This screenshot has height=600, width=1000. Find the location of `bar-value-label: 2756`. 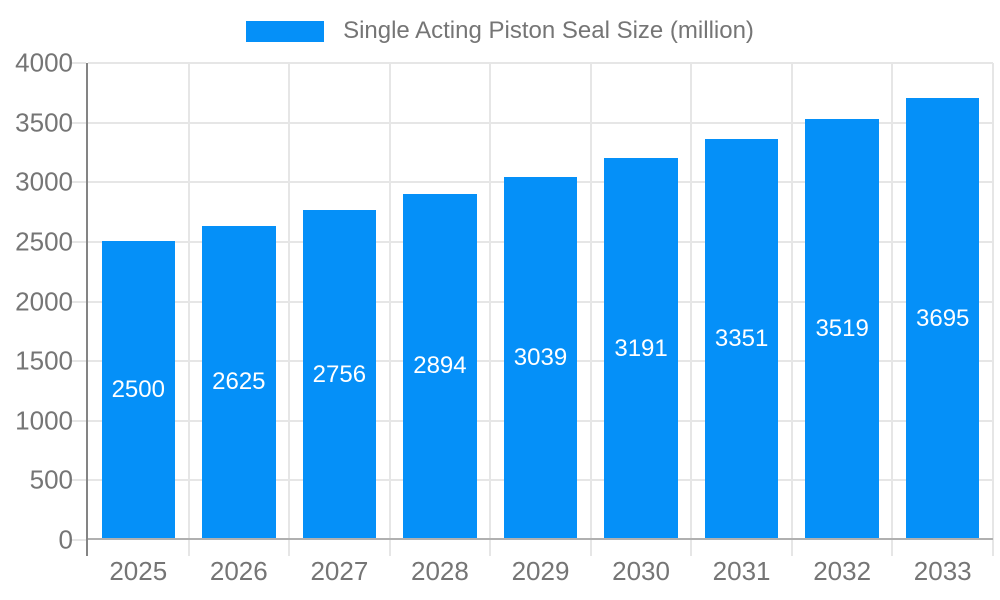

bar-value-label: 2756 is located at coordinates (339, 374).